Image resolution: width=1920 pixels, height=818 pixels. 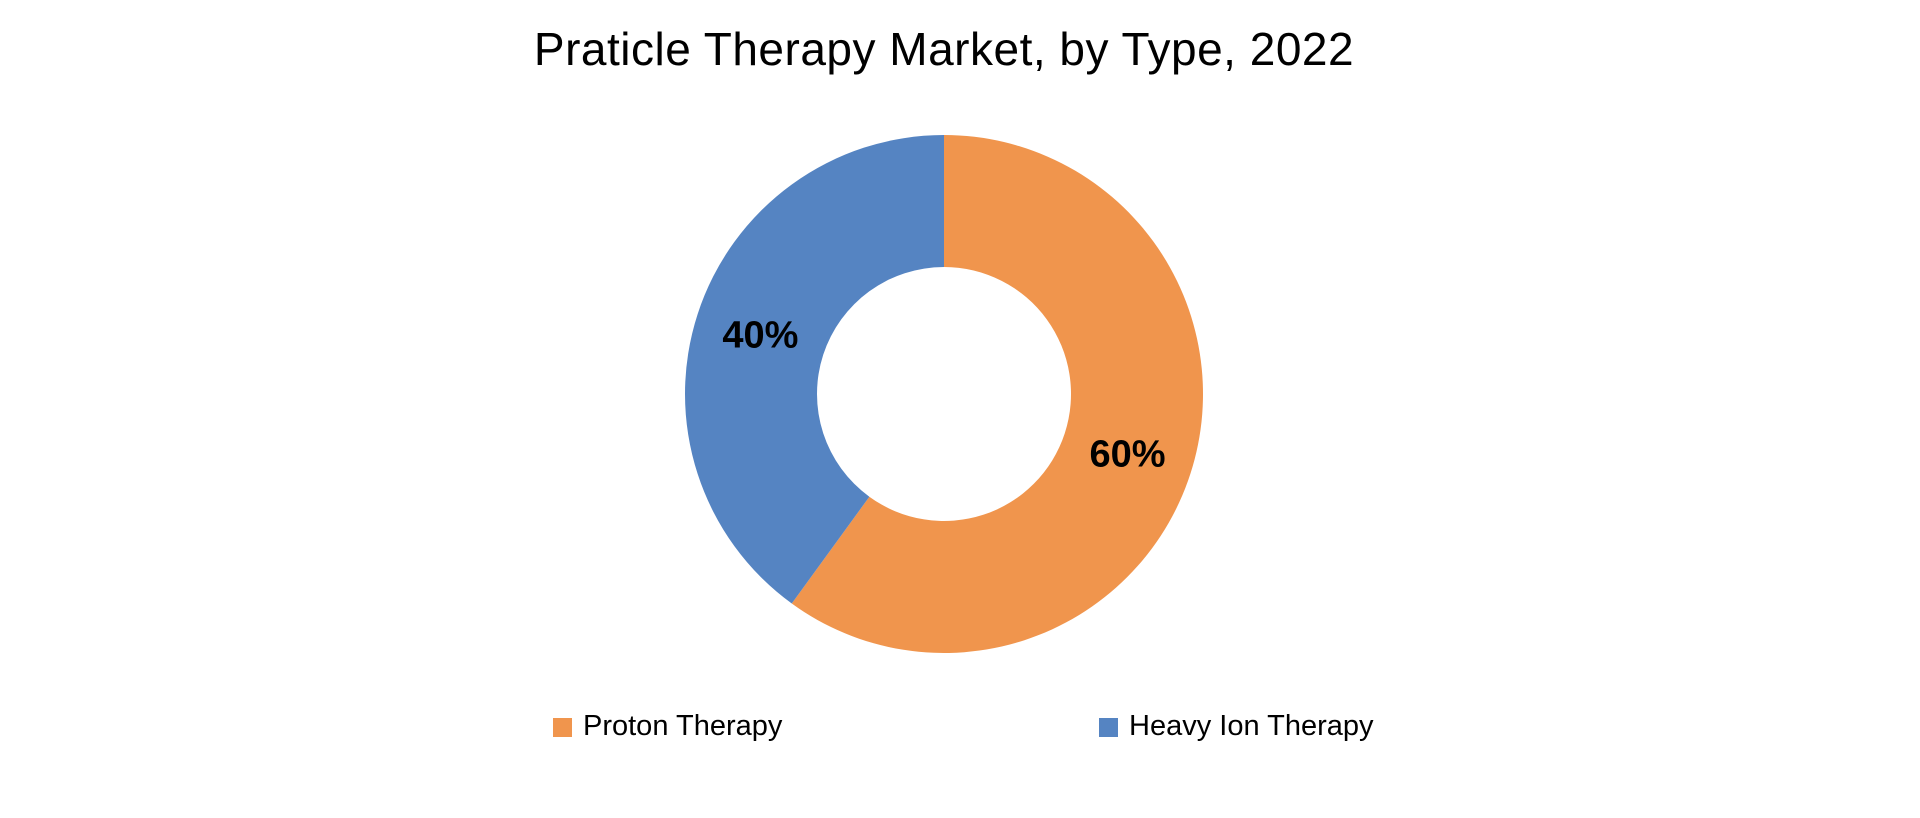 What do you see at coordinates (1251, 726) in the screenshot?
I see `legend-label-heavy-ion-therapy: Heavy Ion Therapy` at bounding box center [1251, 726].